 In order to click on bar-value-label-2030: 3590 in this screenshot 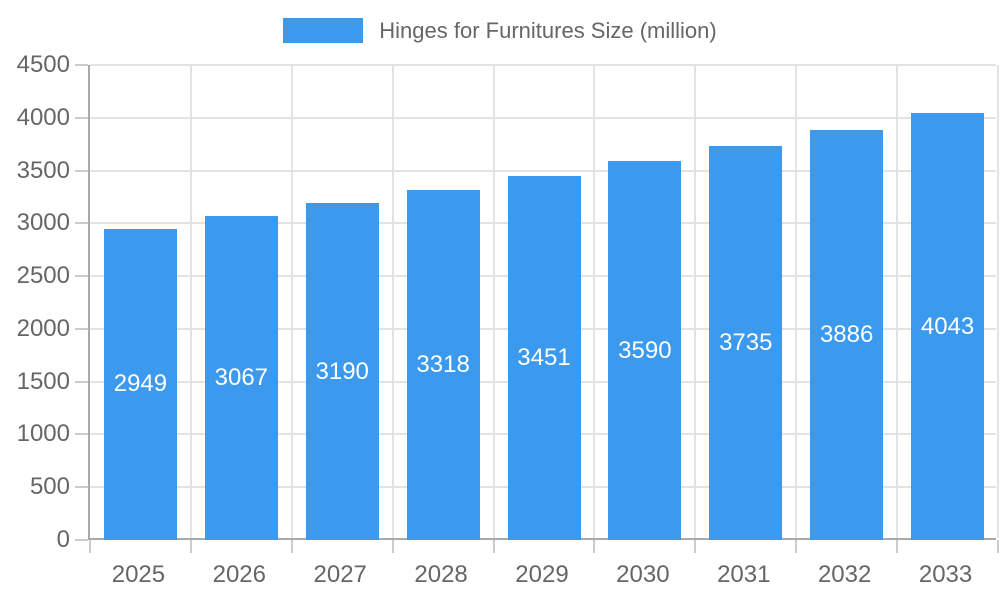, I will do `click(645, 350)`.